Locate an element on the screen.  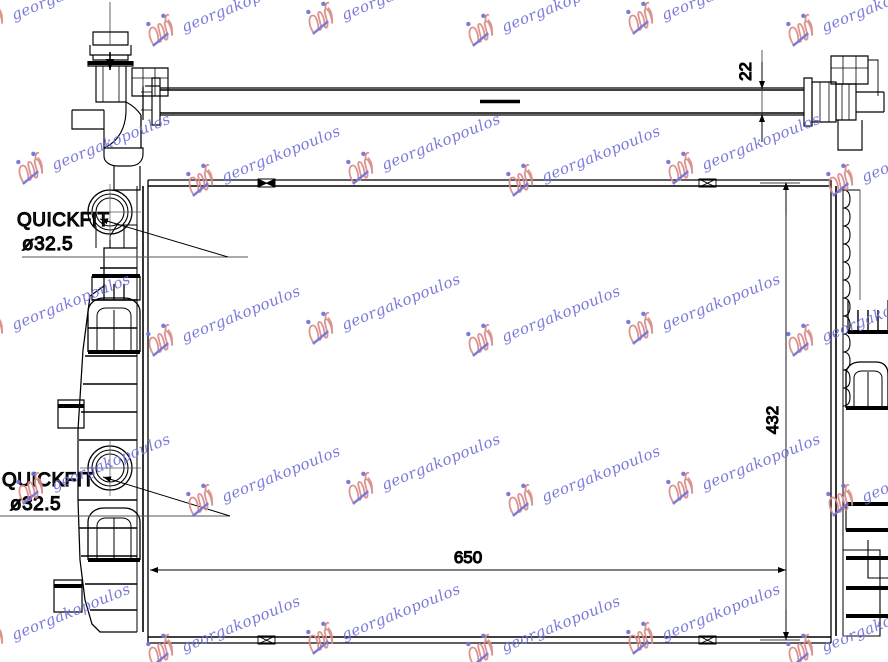
quickfit-callout-upper: QUICKFIT ø32.5 is located at coordinates (132, 233).